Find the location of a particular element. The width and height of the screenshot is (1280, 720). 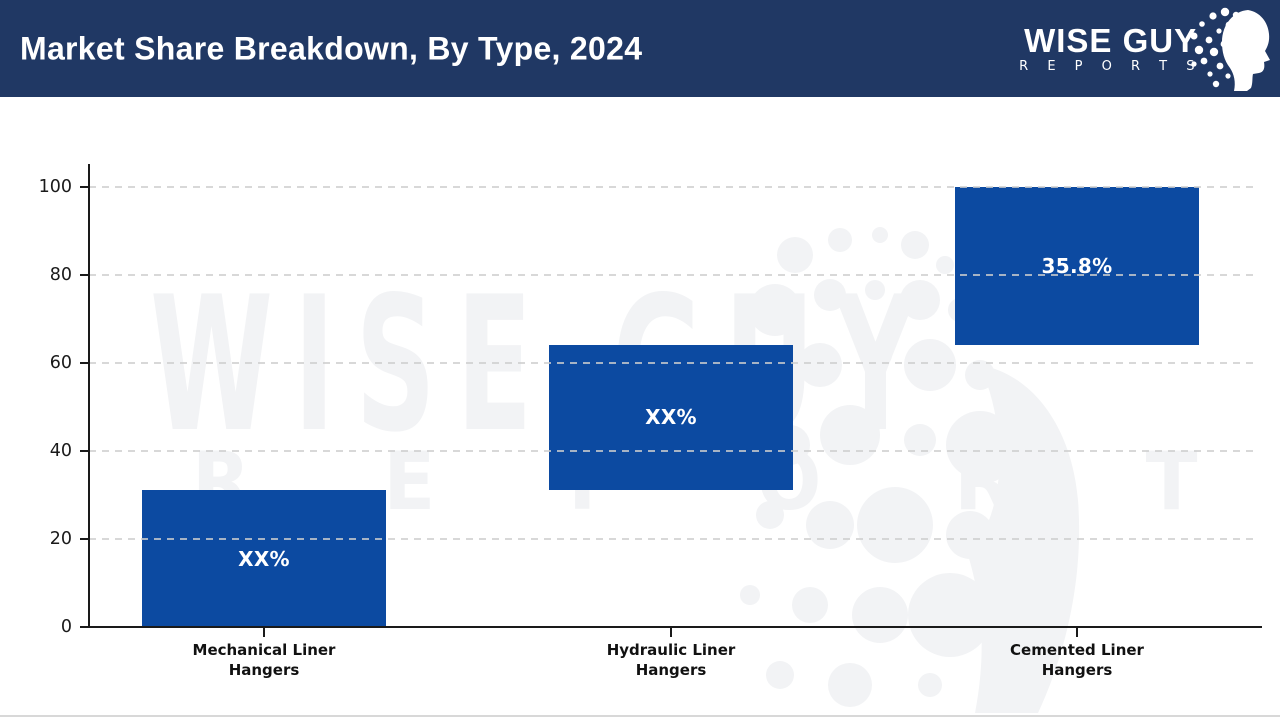

y-tick-label: 80 is located at coordinates (60, 275).